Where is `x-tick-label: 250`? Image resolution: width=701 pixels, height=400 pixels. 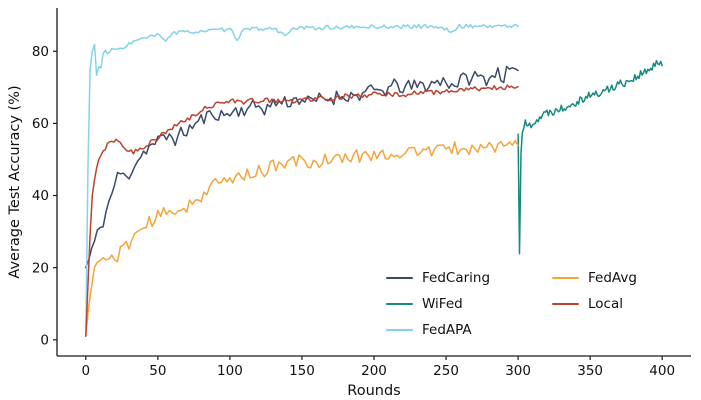 x-tick-label: 250 is located at coordinates (446, 371).